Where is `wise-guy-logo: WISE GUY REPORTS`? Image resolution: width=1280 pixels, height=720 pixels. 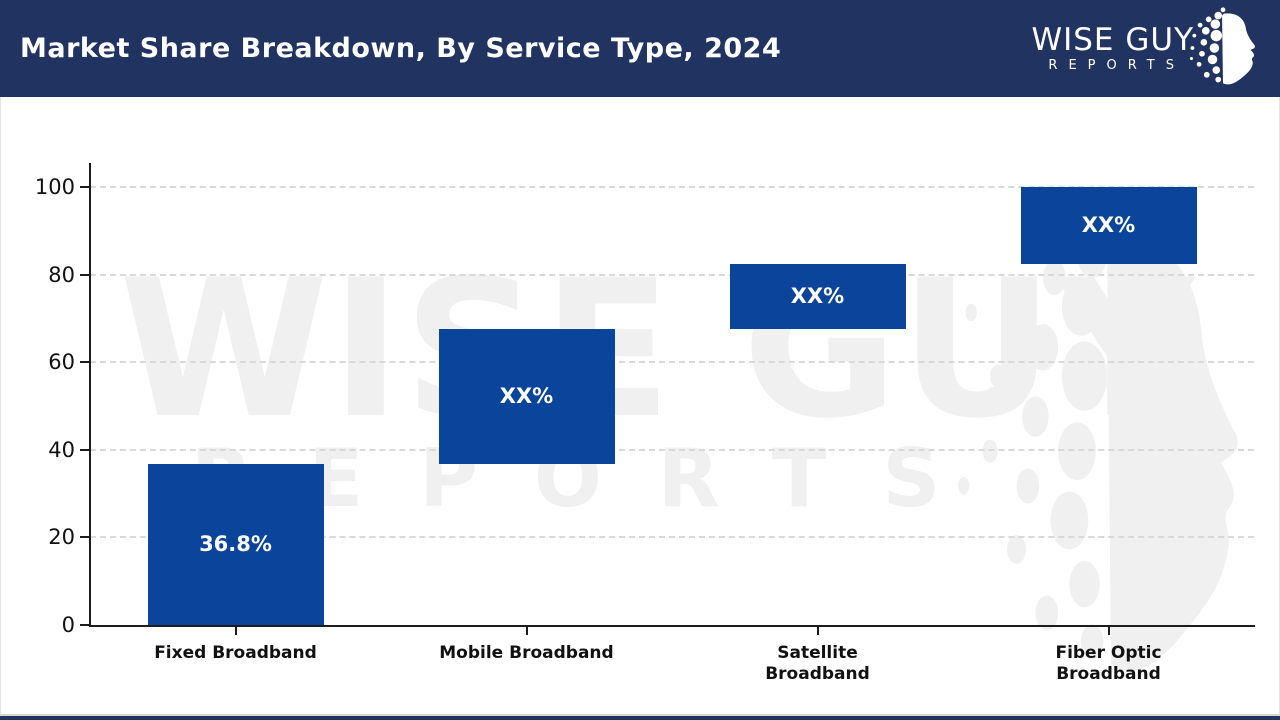
wise-guy-logo: WISE GUY REPORTS is located at coordinates (1148, 49).